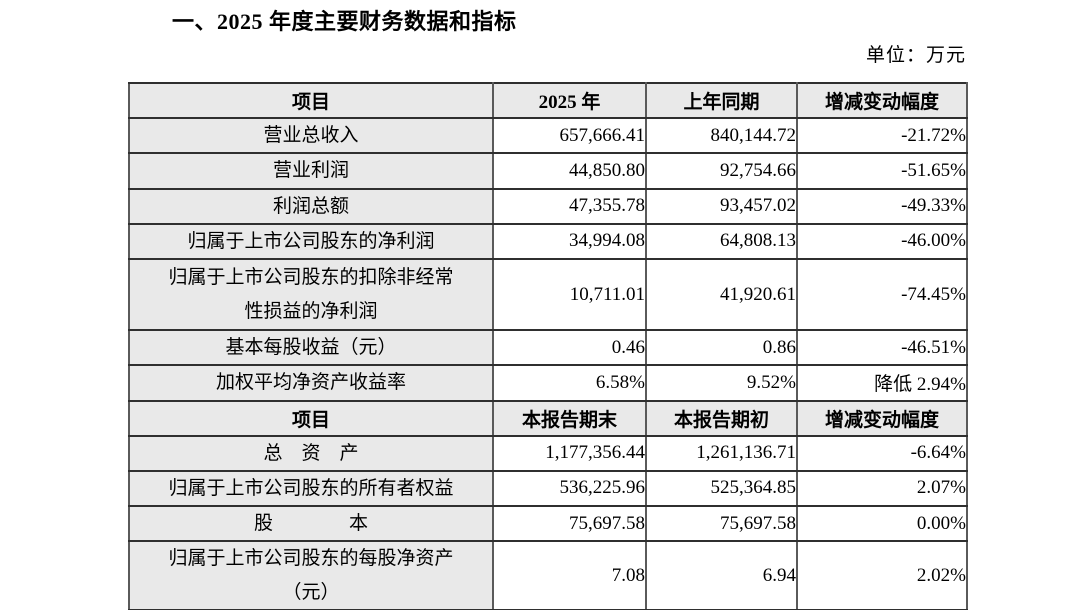  Describe the element at coordinates (721, 418) in the screenshot. I see `header-period-begin: 本报告期初` at that location.